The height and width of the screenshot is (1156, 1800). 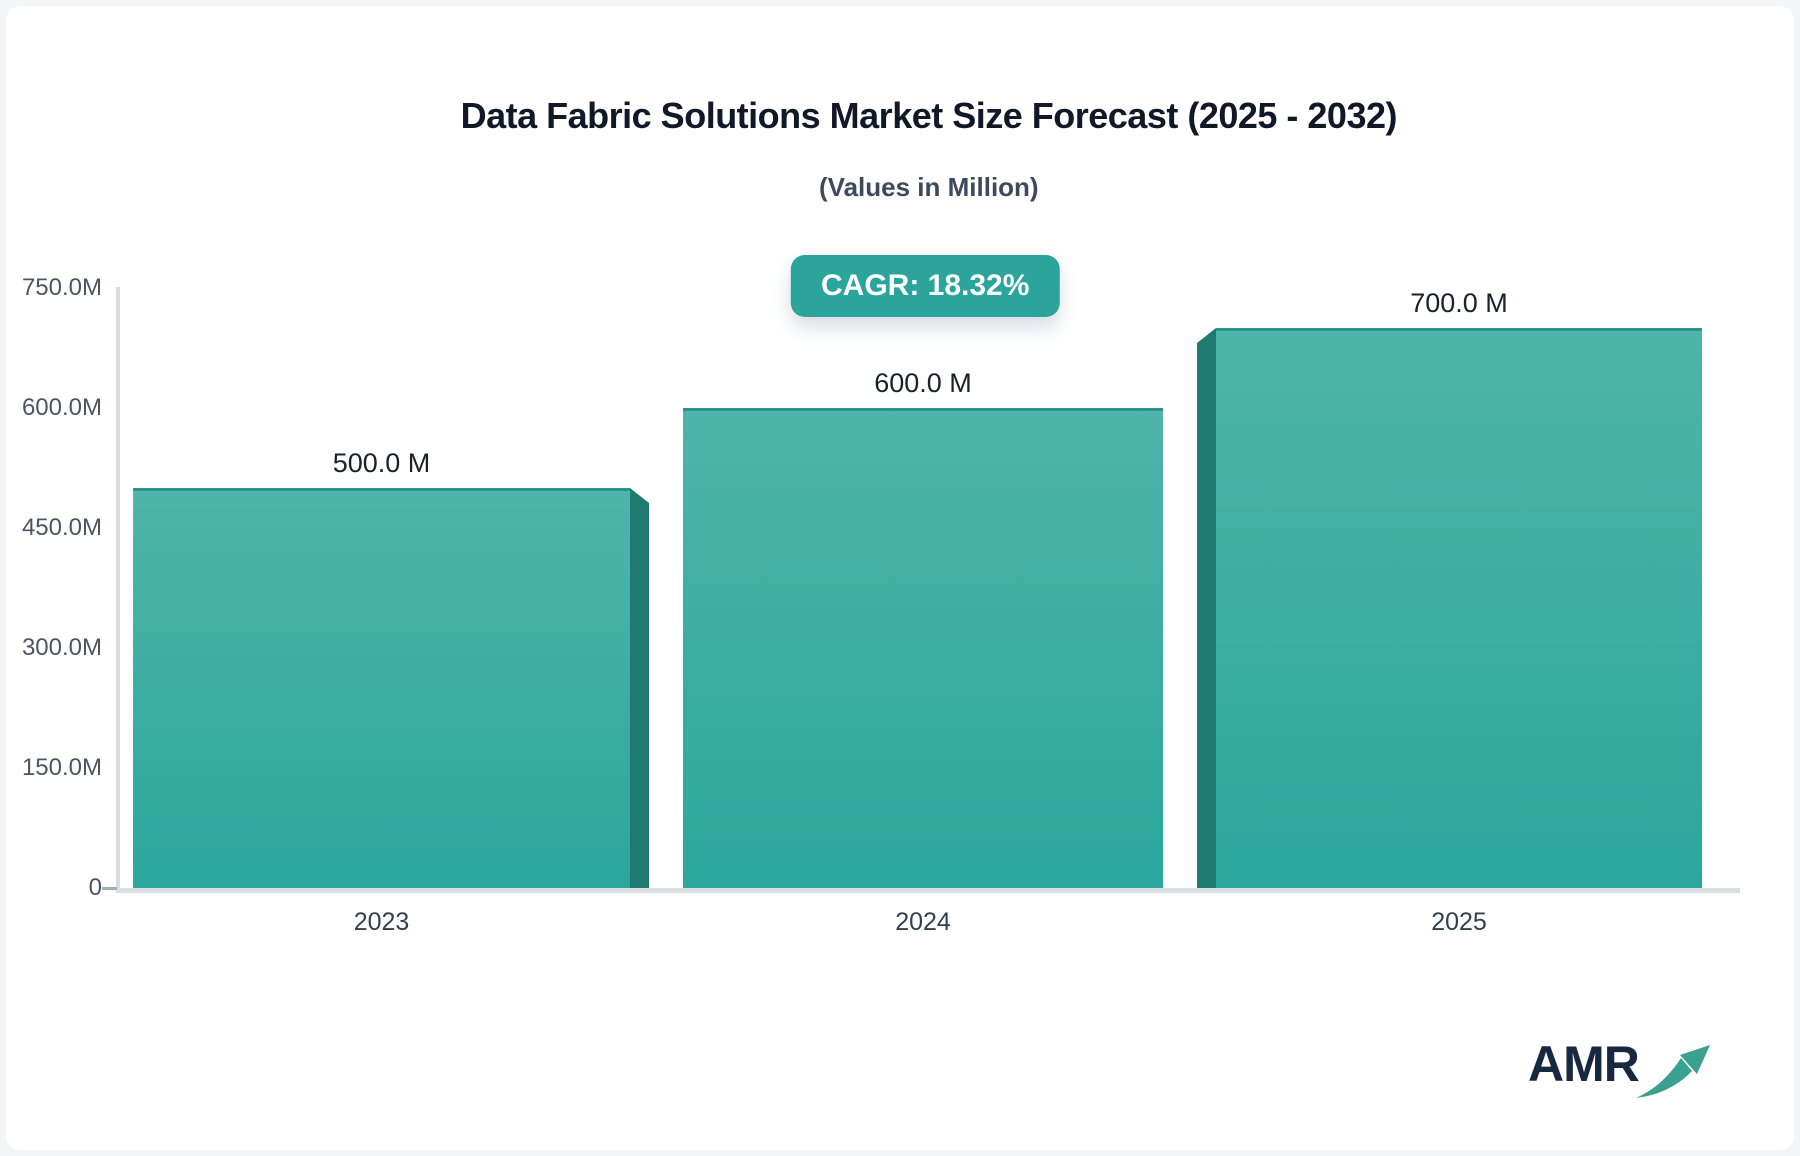 I want to click on bar-2023, so click(x=381, y=688).